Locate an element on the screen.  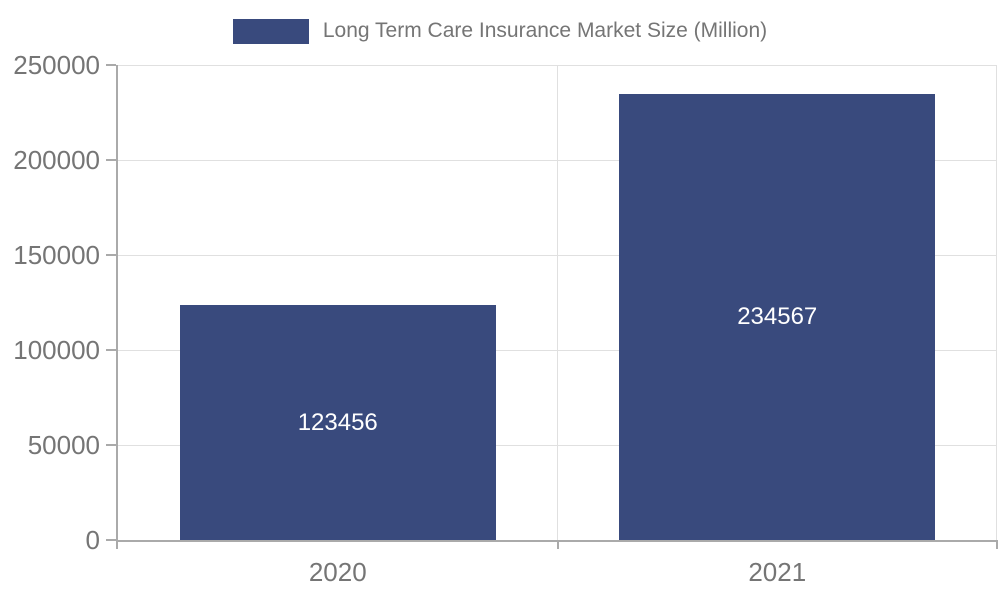
y-axis-label: 200000 is located at coordinates (56, 160).